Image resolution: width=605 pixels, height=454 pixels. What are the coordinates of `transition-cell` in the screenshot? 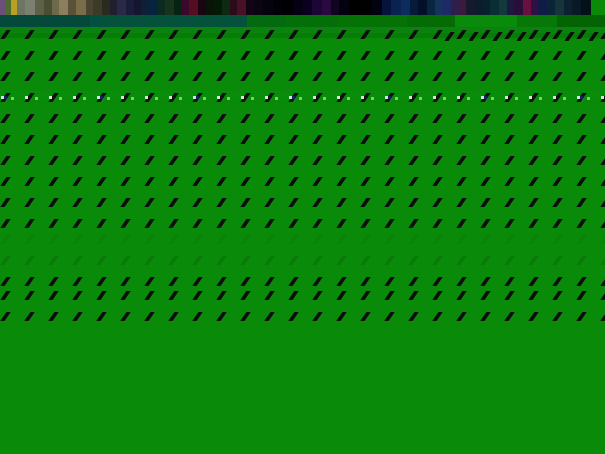 It's located at (431, 21).